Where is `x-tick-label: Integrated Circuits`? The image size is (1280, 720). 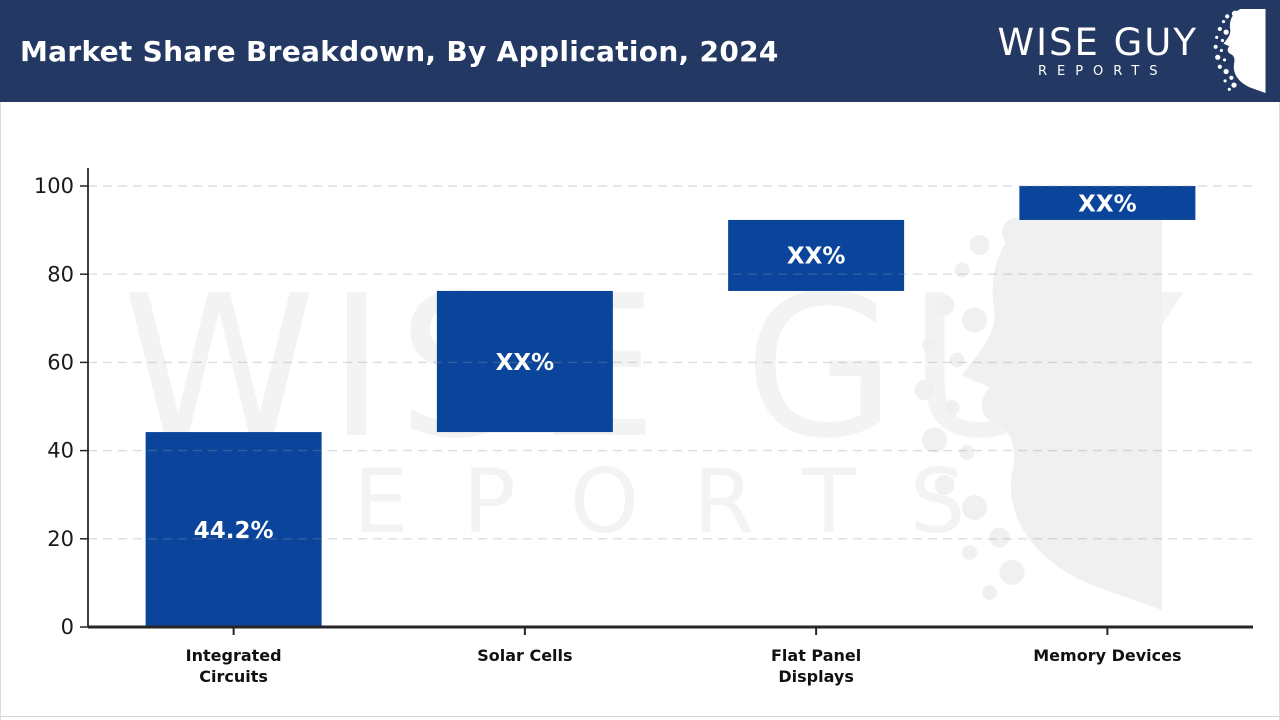 x-tick-label: Integrated Circuits is located at coordinates (234, 666).